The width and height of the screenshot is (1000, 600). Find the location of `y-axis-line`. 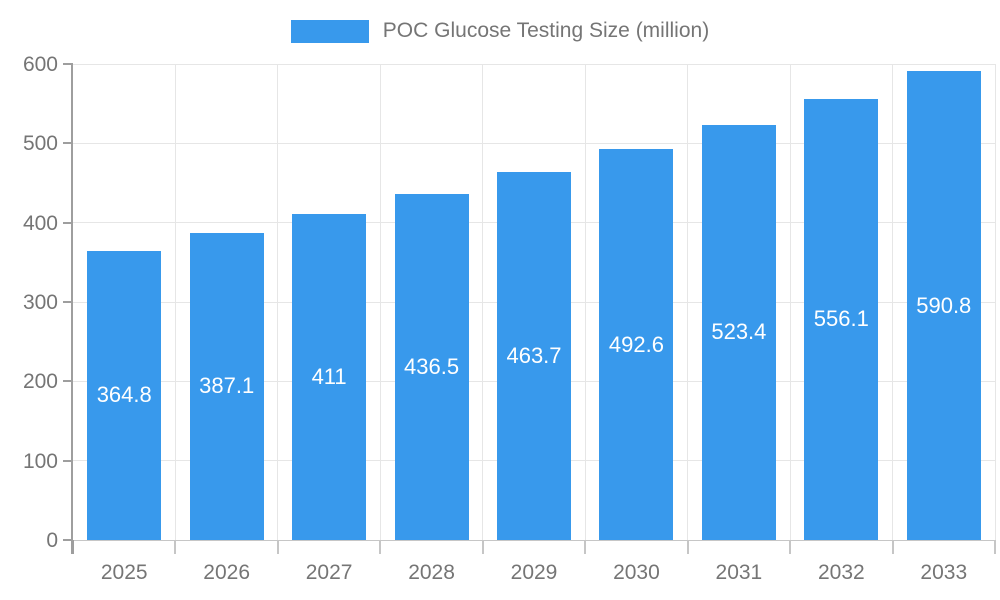

y-axis-line is located at coordinates (72, 309).